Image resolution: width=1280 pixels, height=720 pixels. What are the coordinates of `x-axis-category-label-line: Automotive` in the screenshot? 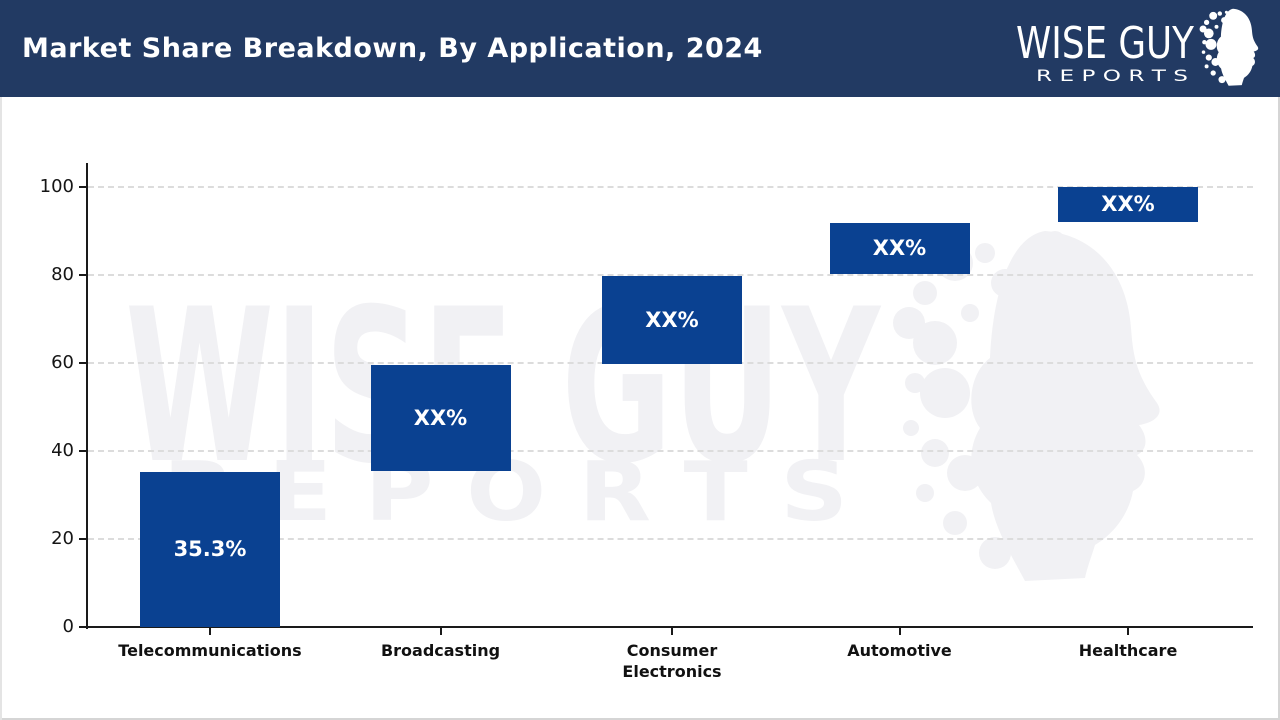 It's located at (899, 650).